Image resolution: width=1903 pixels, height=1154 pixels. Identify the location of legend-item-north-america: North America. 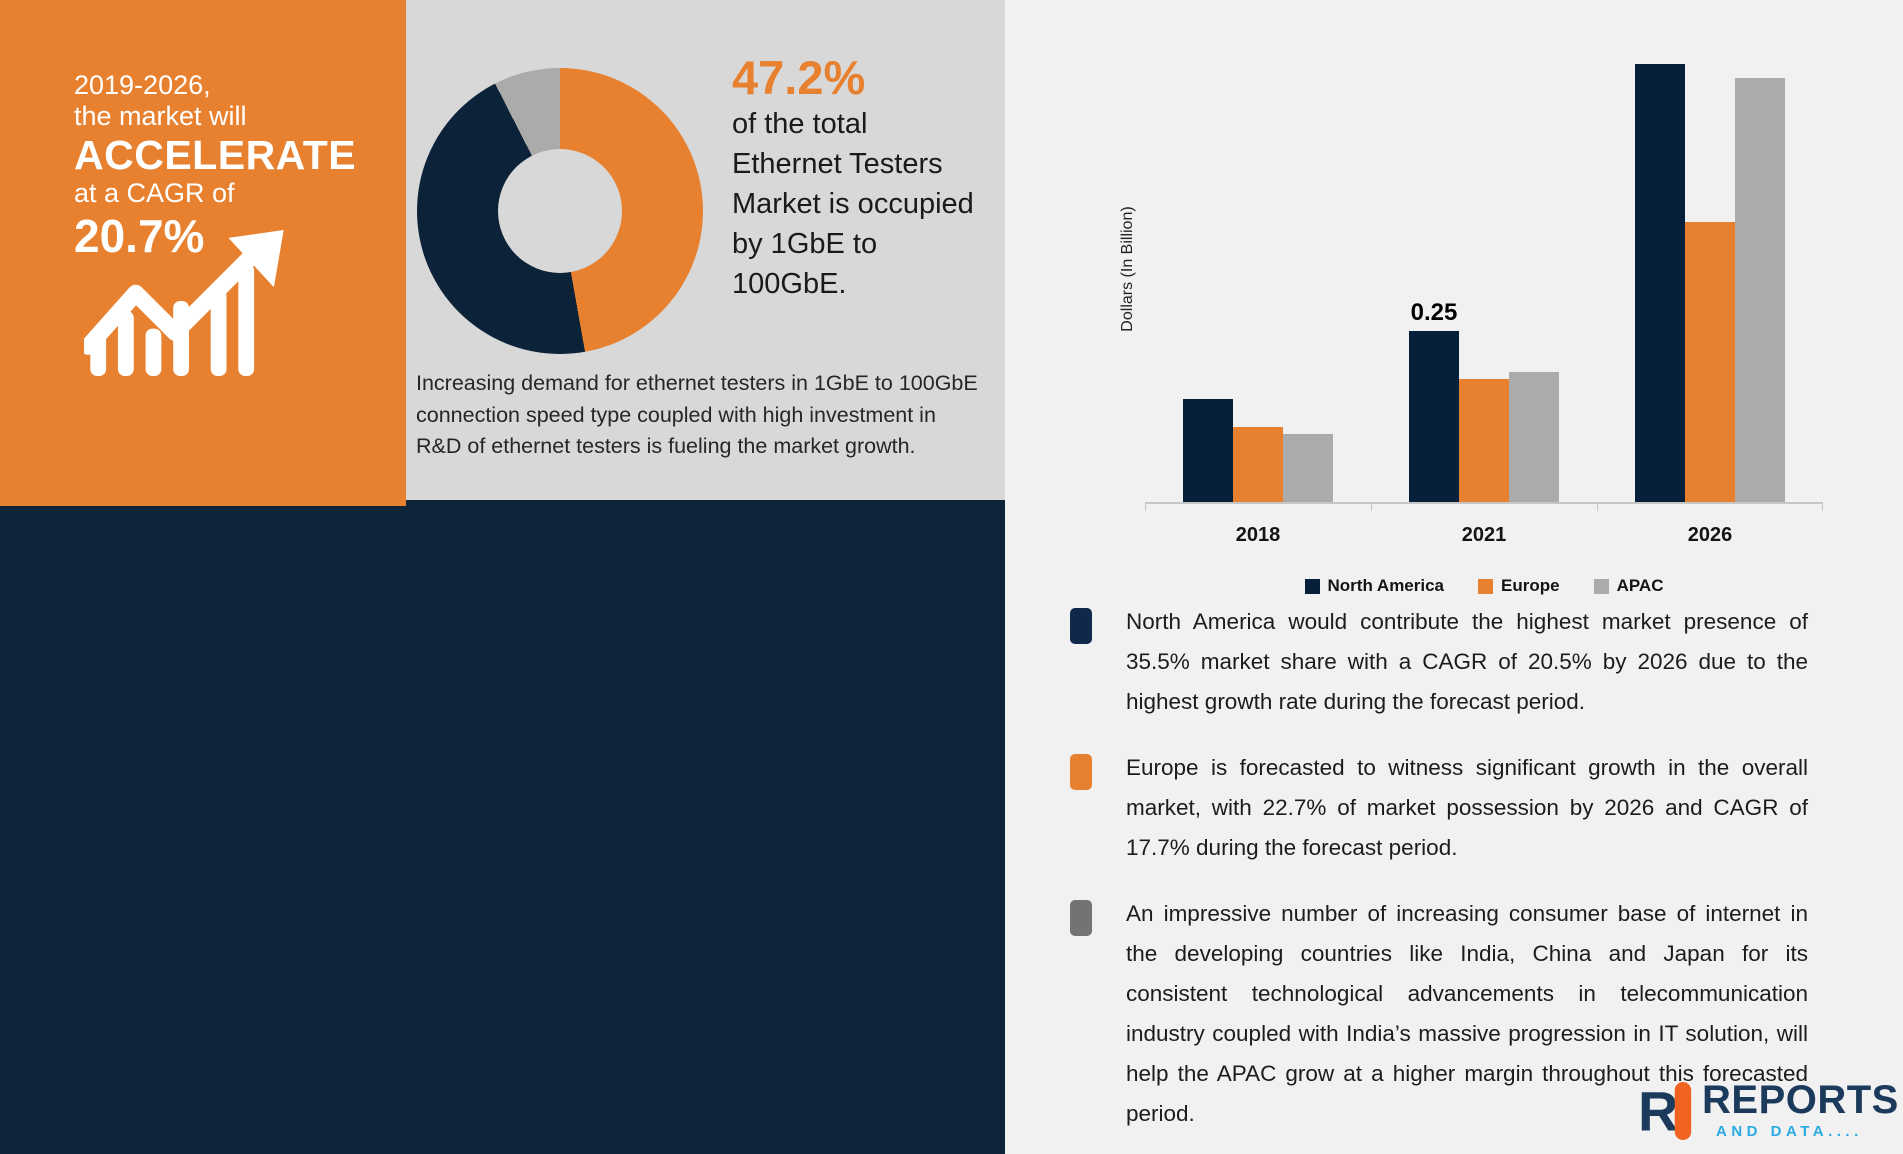
(1374, 586).